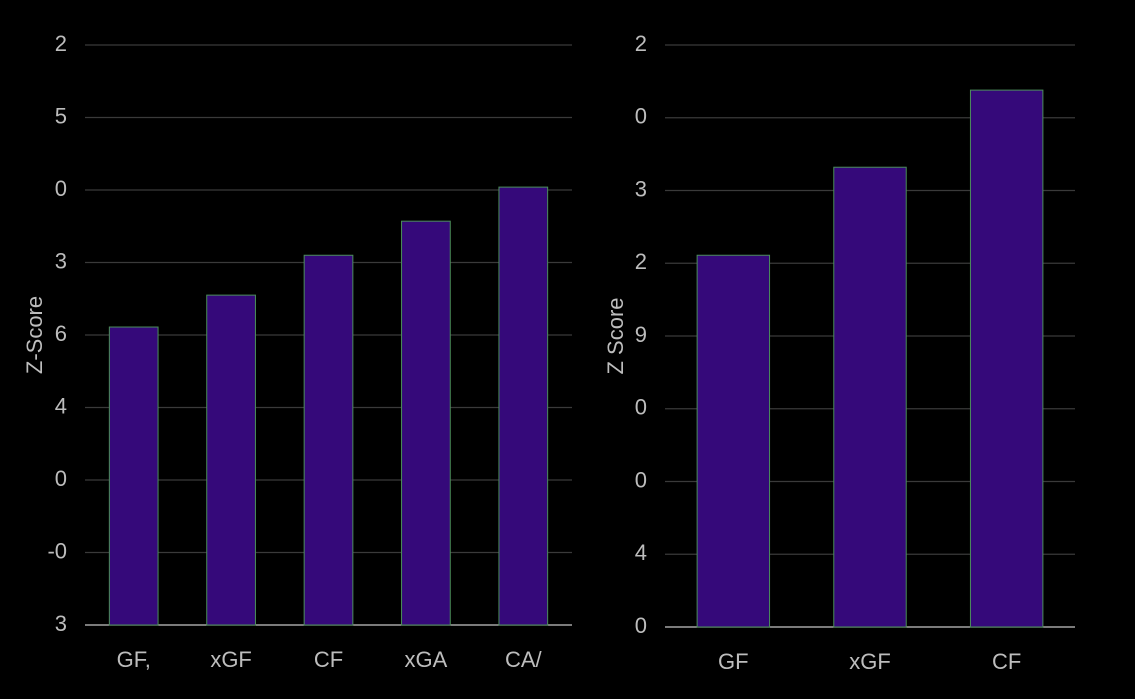 Image resolution: width=1135 pixels, height=699 pixels. Describe the element at coordinates (733, 661) in the screenshot. I see `x-tick-label: GF` at that location.